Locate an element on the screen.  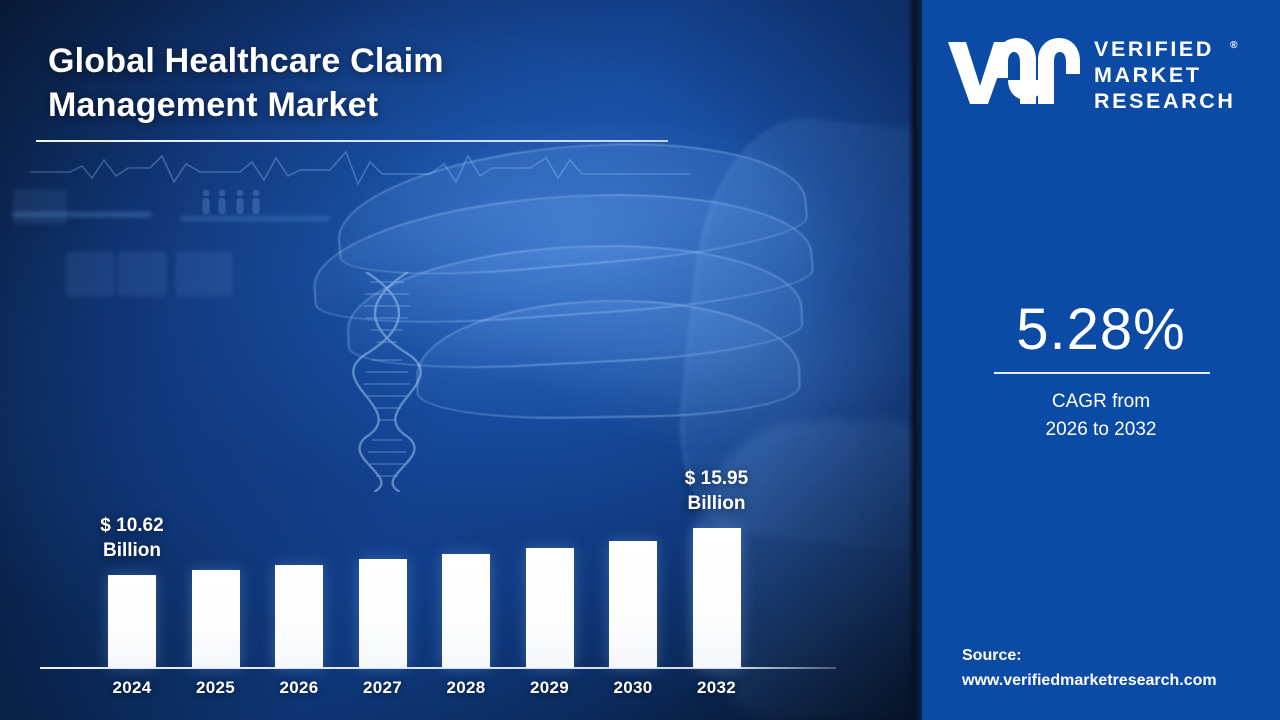
brand-name-line-1: VERIFIED is located at coordinates (1154, 49).